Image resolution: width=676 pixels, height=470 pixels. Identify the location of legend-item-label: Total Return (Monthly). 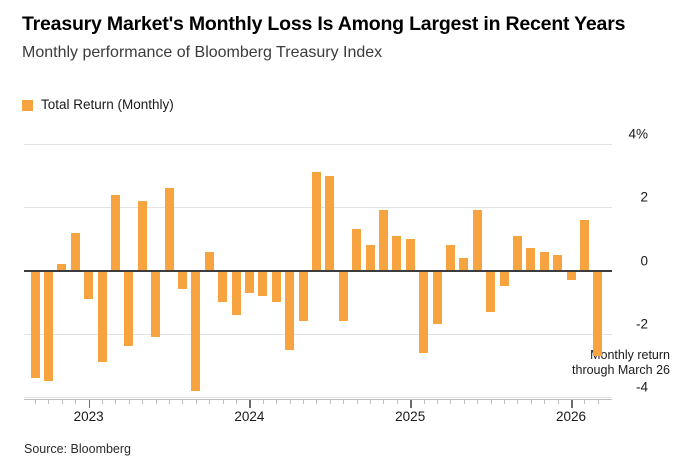
(107, 104).